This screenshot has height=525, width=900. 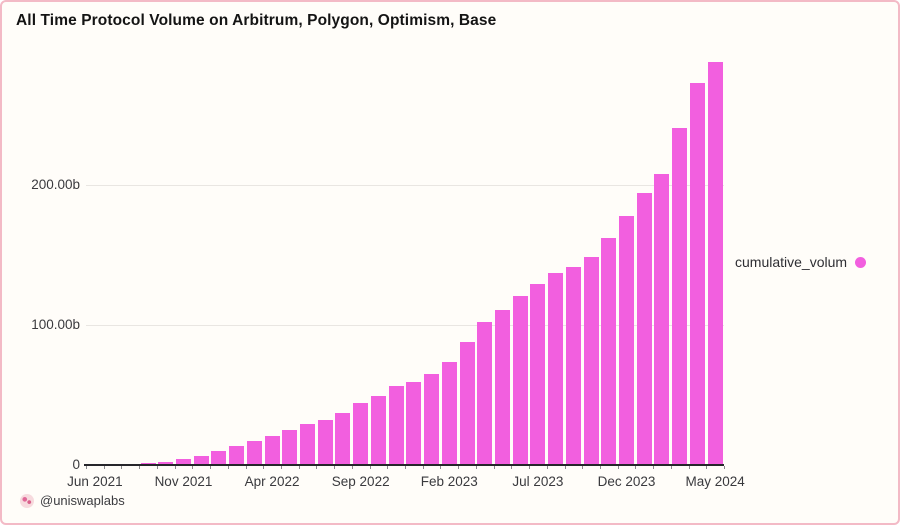 I want to click on legend-item: cumulative_volum, so click(x=801, y=262).